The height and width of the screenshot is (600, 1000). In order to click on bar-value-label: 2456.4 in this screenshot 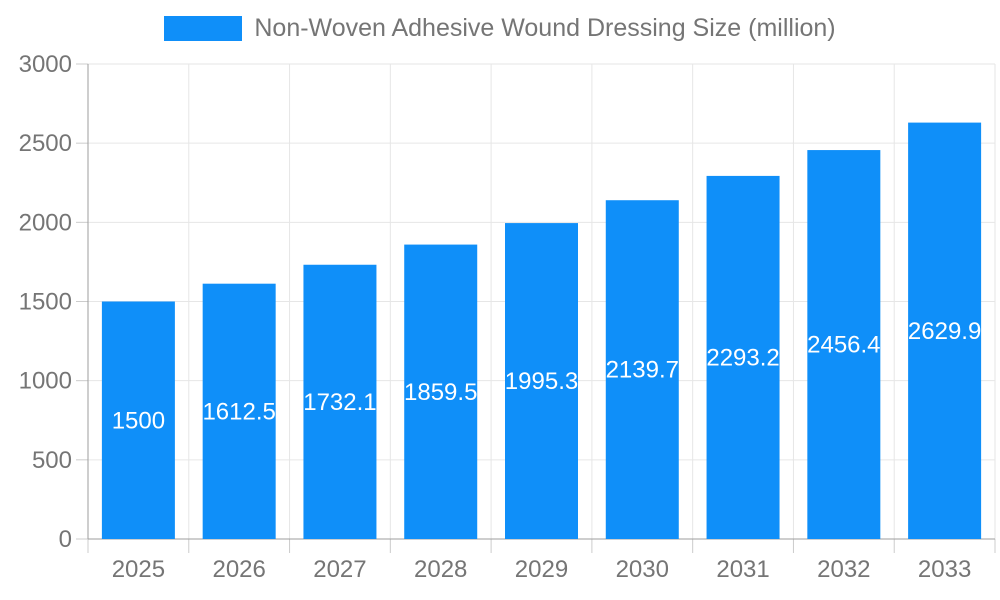, I will do `click(843, 345)`.